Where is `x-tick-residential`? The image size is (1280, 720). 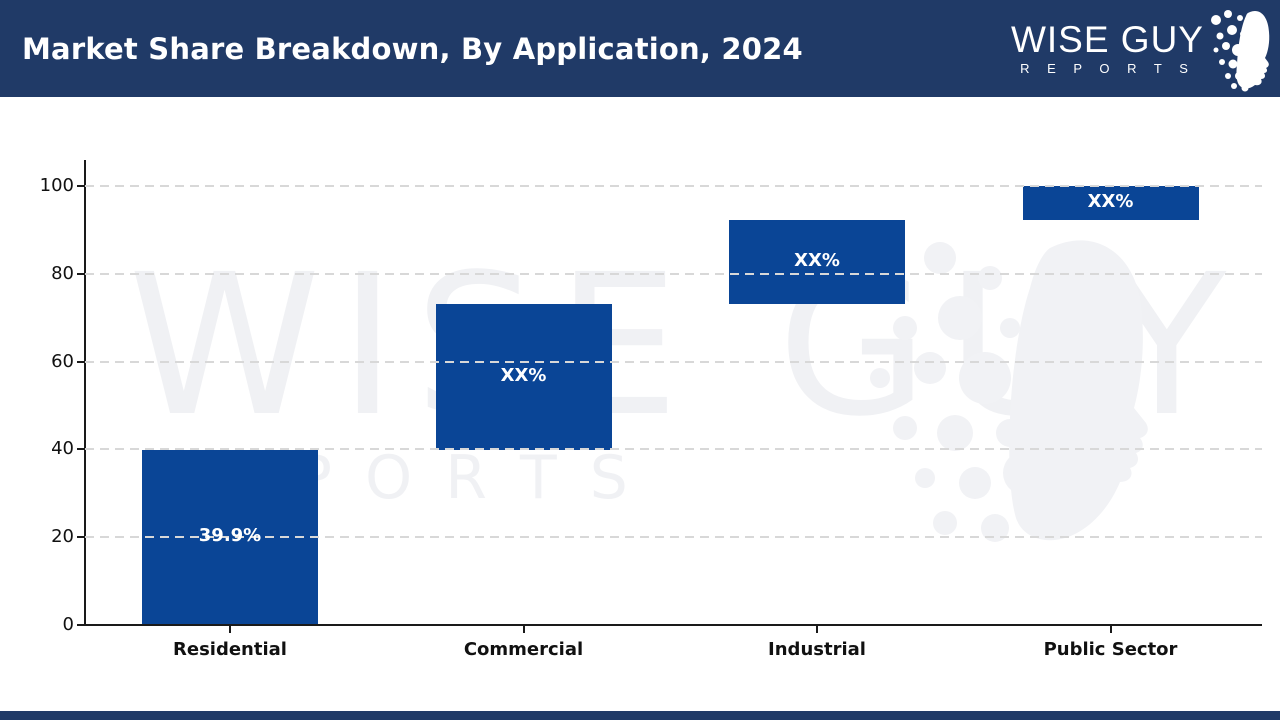
x-tick-residential is located at coordinates (230, 629).